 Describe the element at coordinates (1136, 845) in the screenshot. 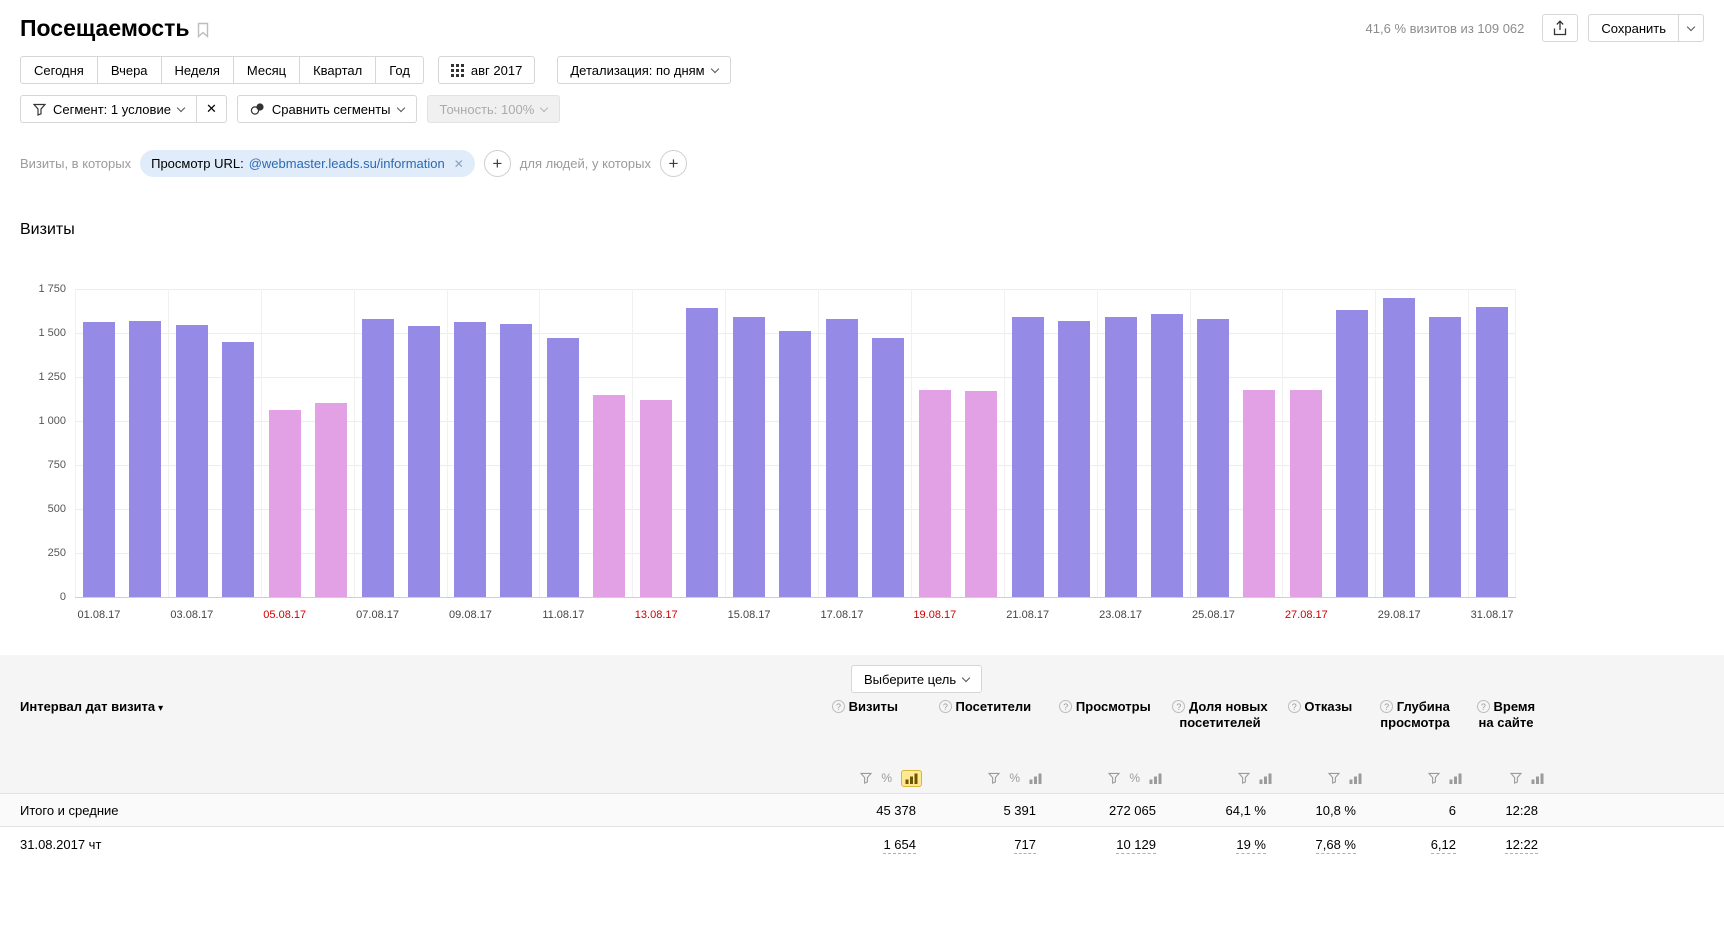

I see `cell-value: 10 129` at that location.